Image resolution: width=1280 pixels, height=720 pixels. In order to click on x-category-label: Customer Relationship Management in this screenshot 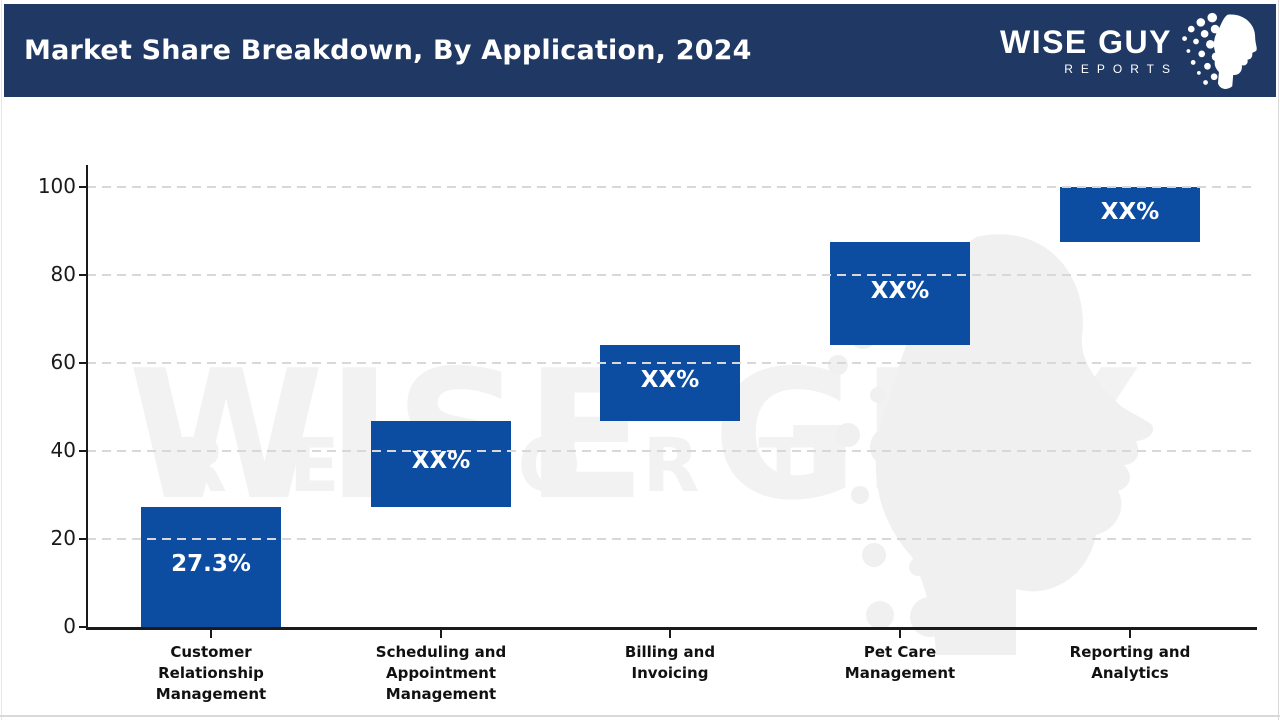, I will do `click(211, 673)`.